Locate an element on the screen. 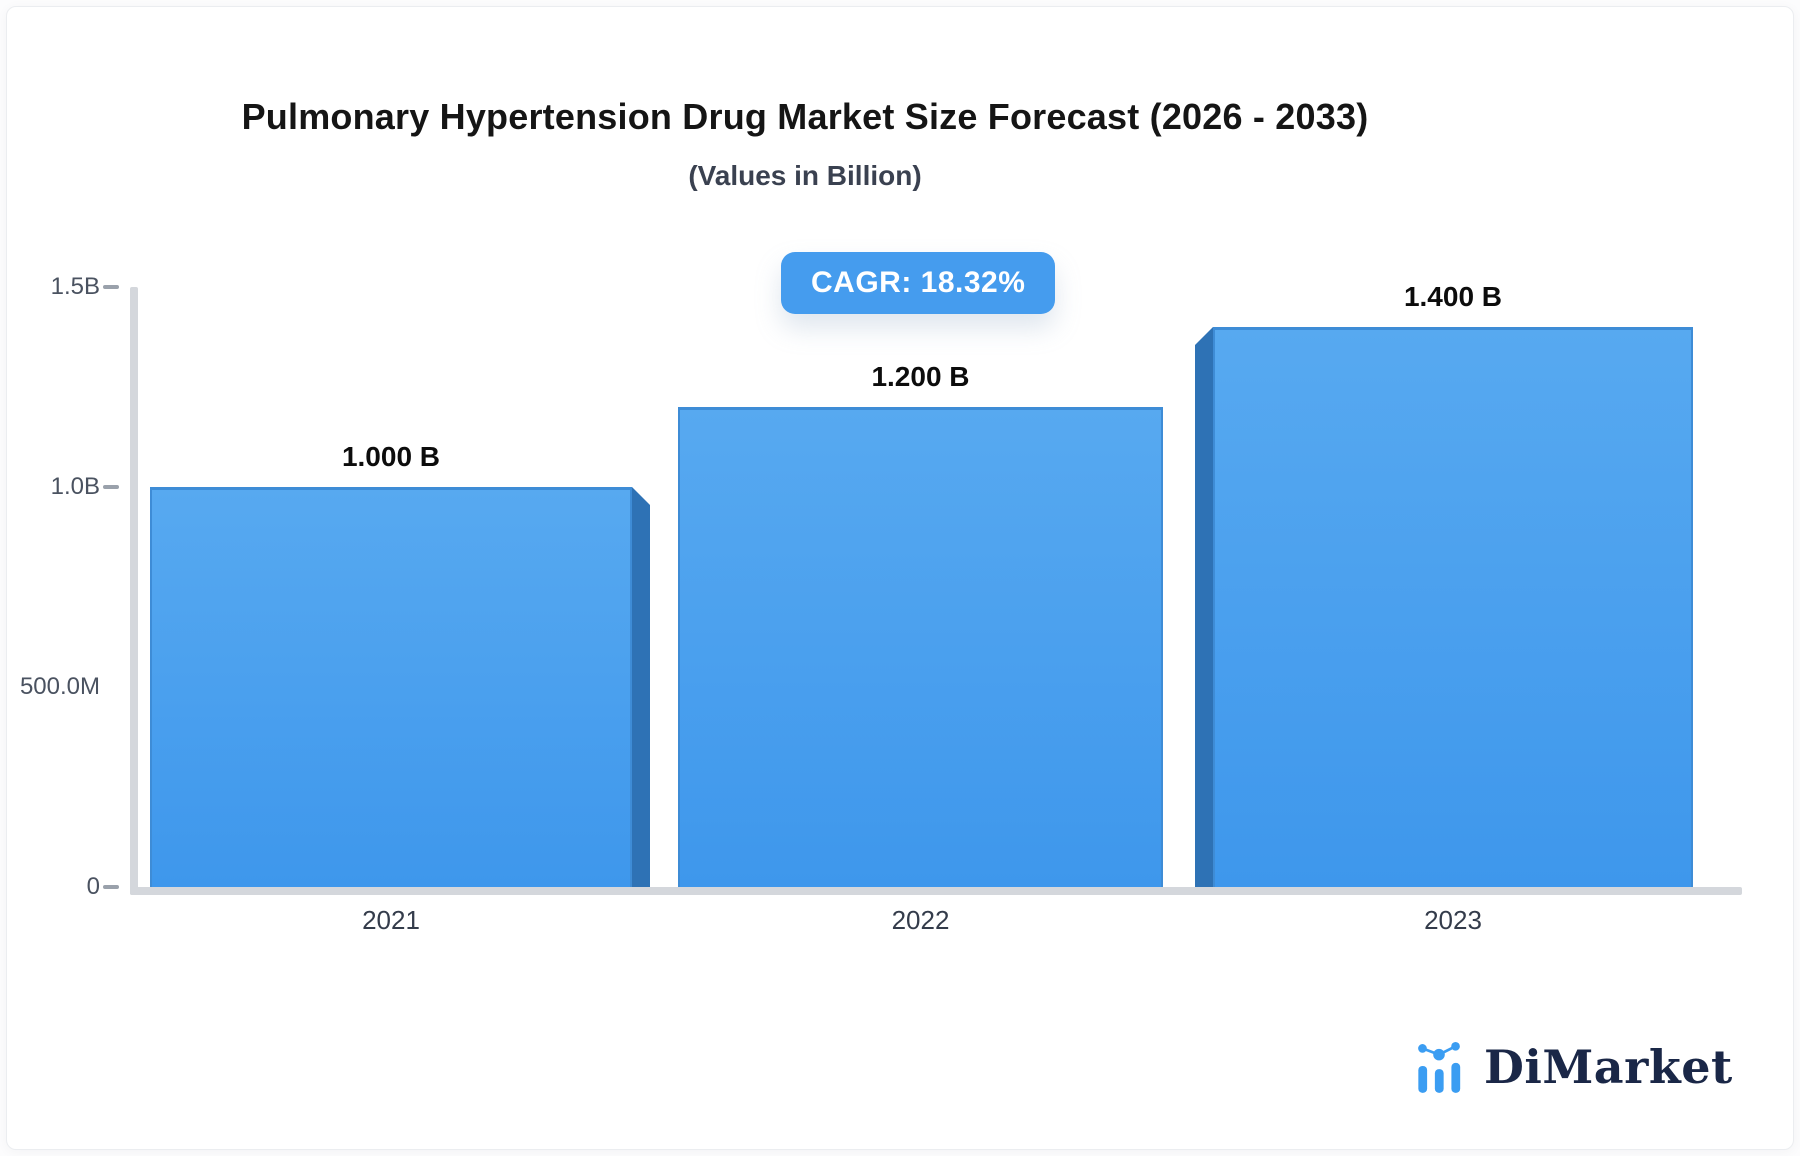 The image size is (1800, 1156). y-tick-label-0: 0 is located at coordinates (93, 886).